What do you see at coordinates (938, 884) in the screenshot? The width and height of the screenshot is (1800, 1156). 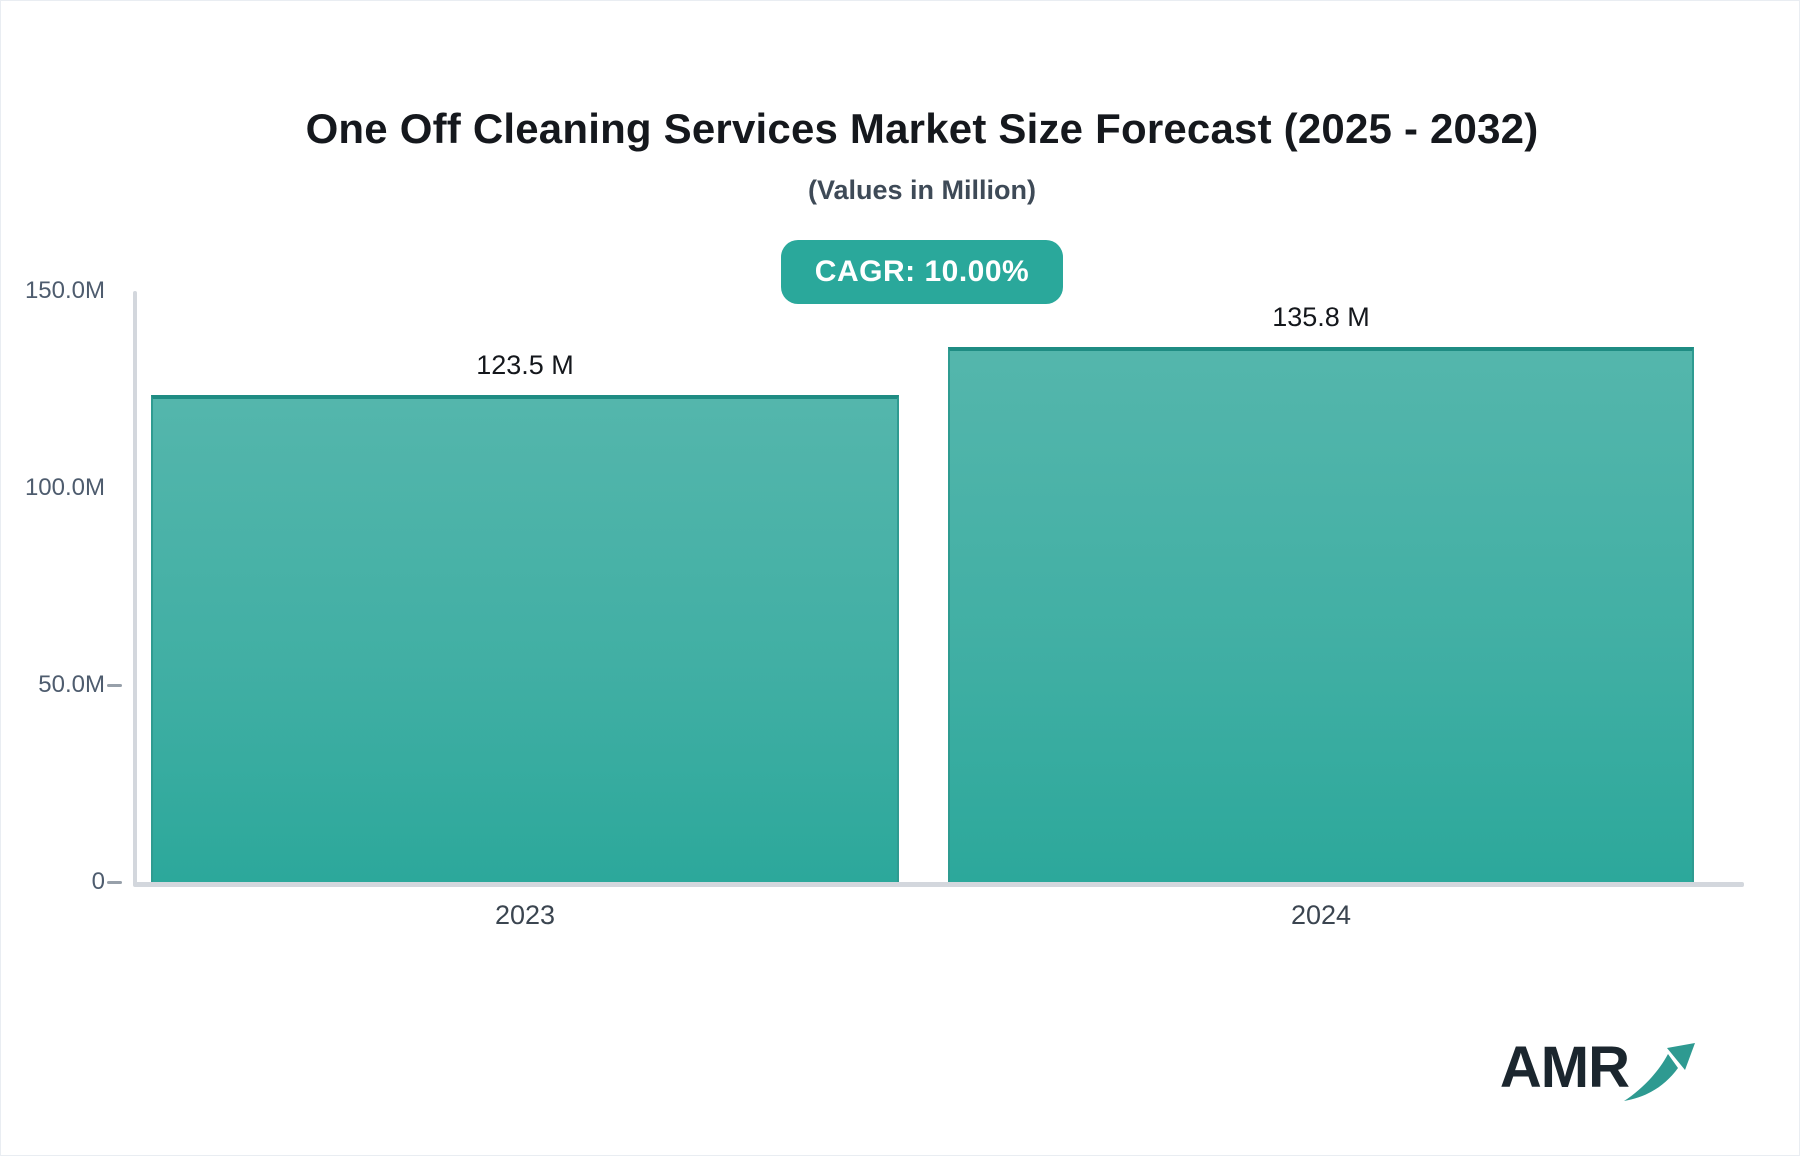 I see `x-axis-line` at bounding box center [938, 884].